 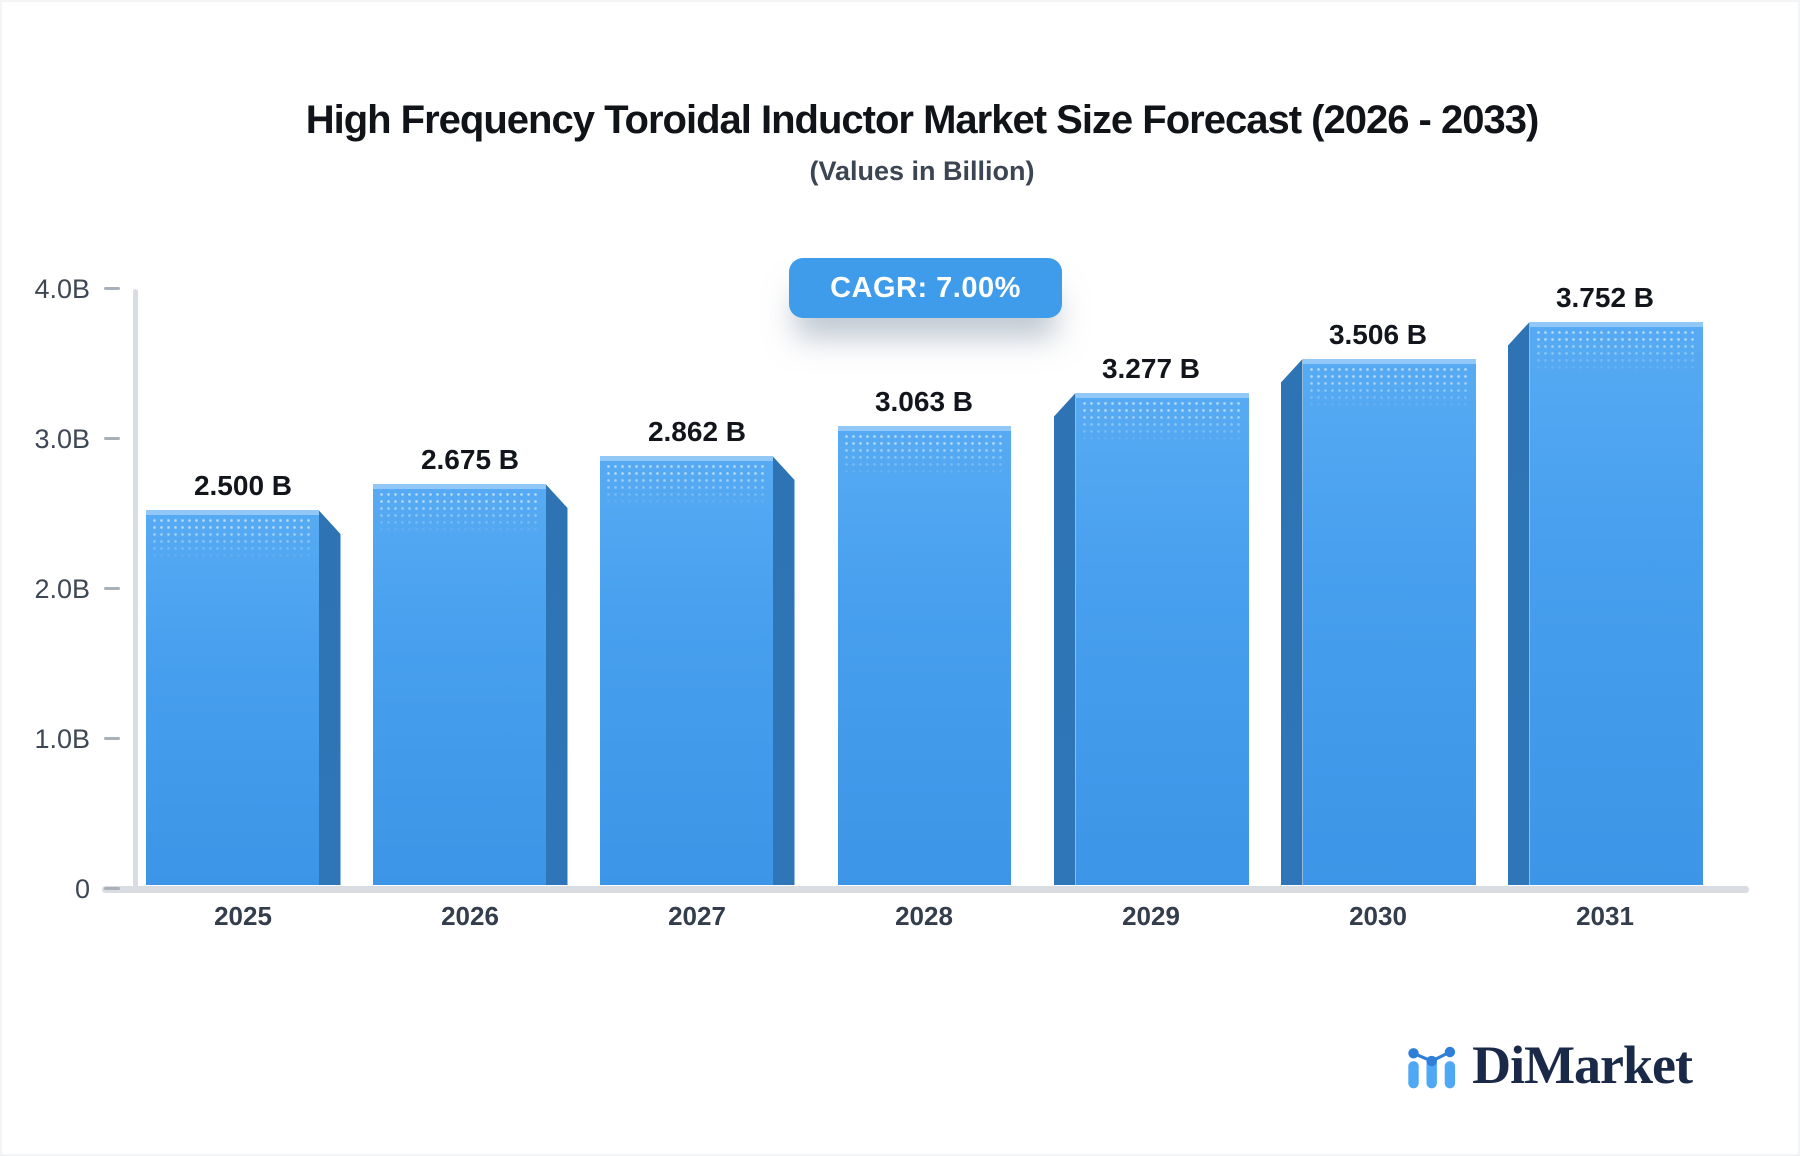 I want to click on y-axis-line, so click(x=135, y=589).